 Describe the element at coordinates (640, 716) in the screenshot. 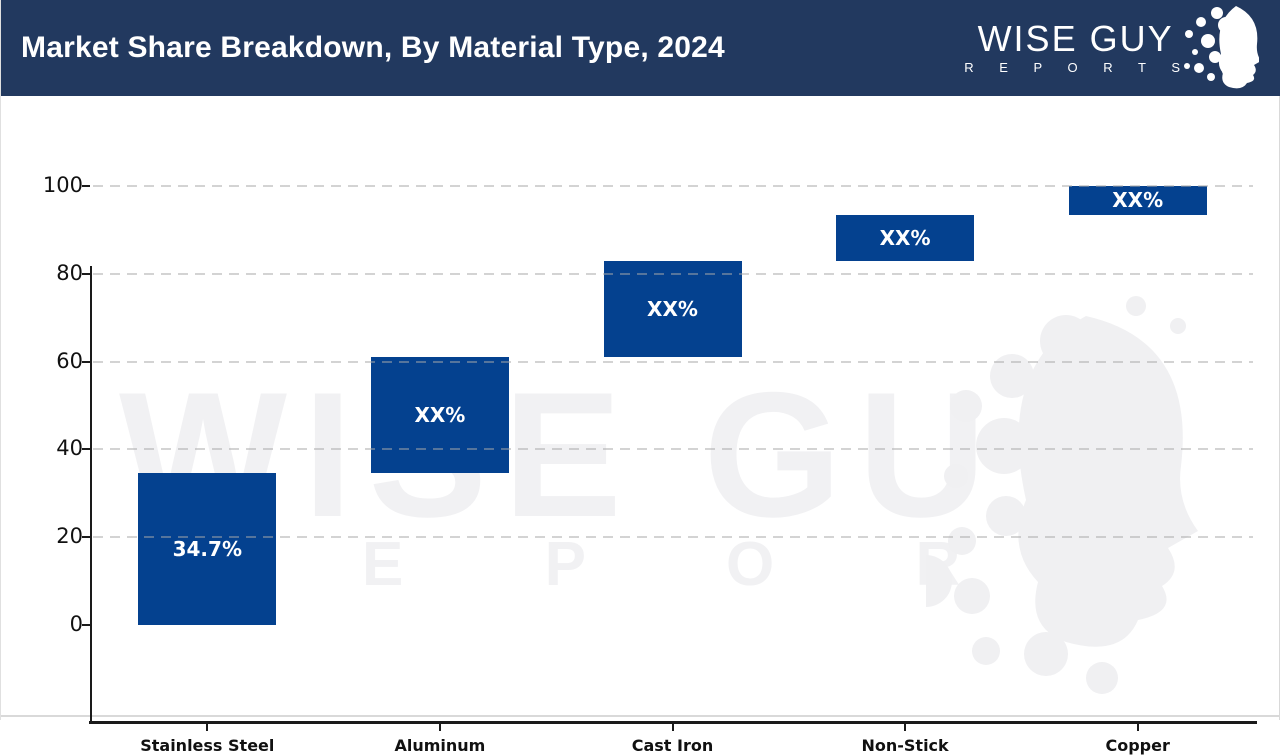

I see `footer-divider` at that location.